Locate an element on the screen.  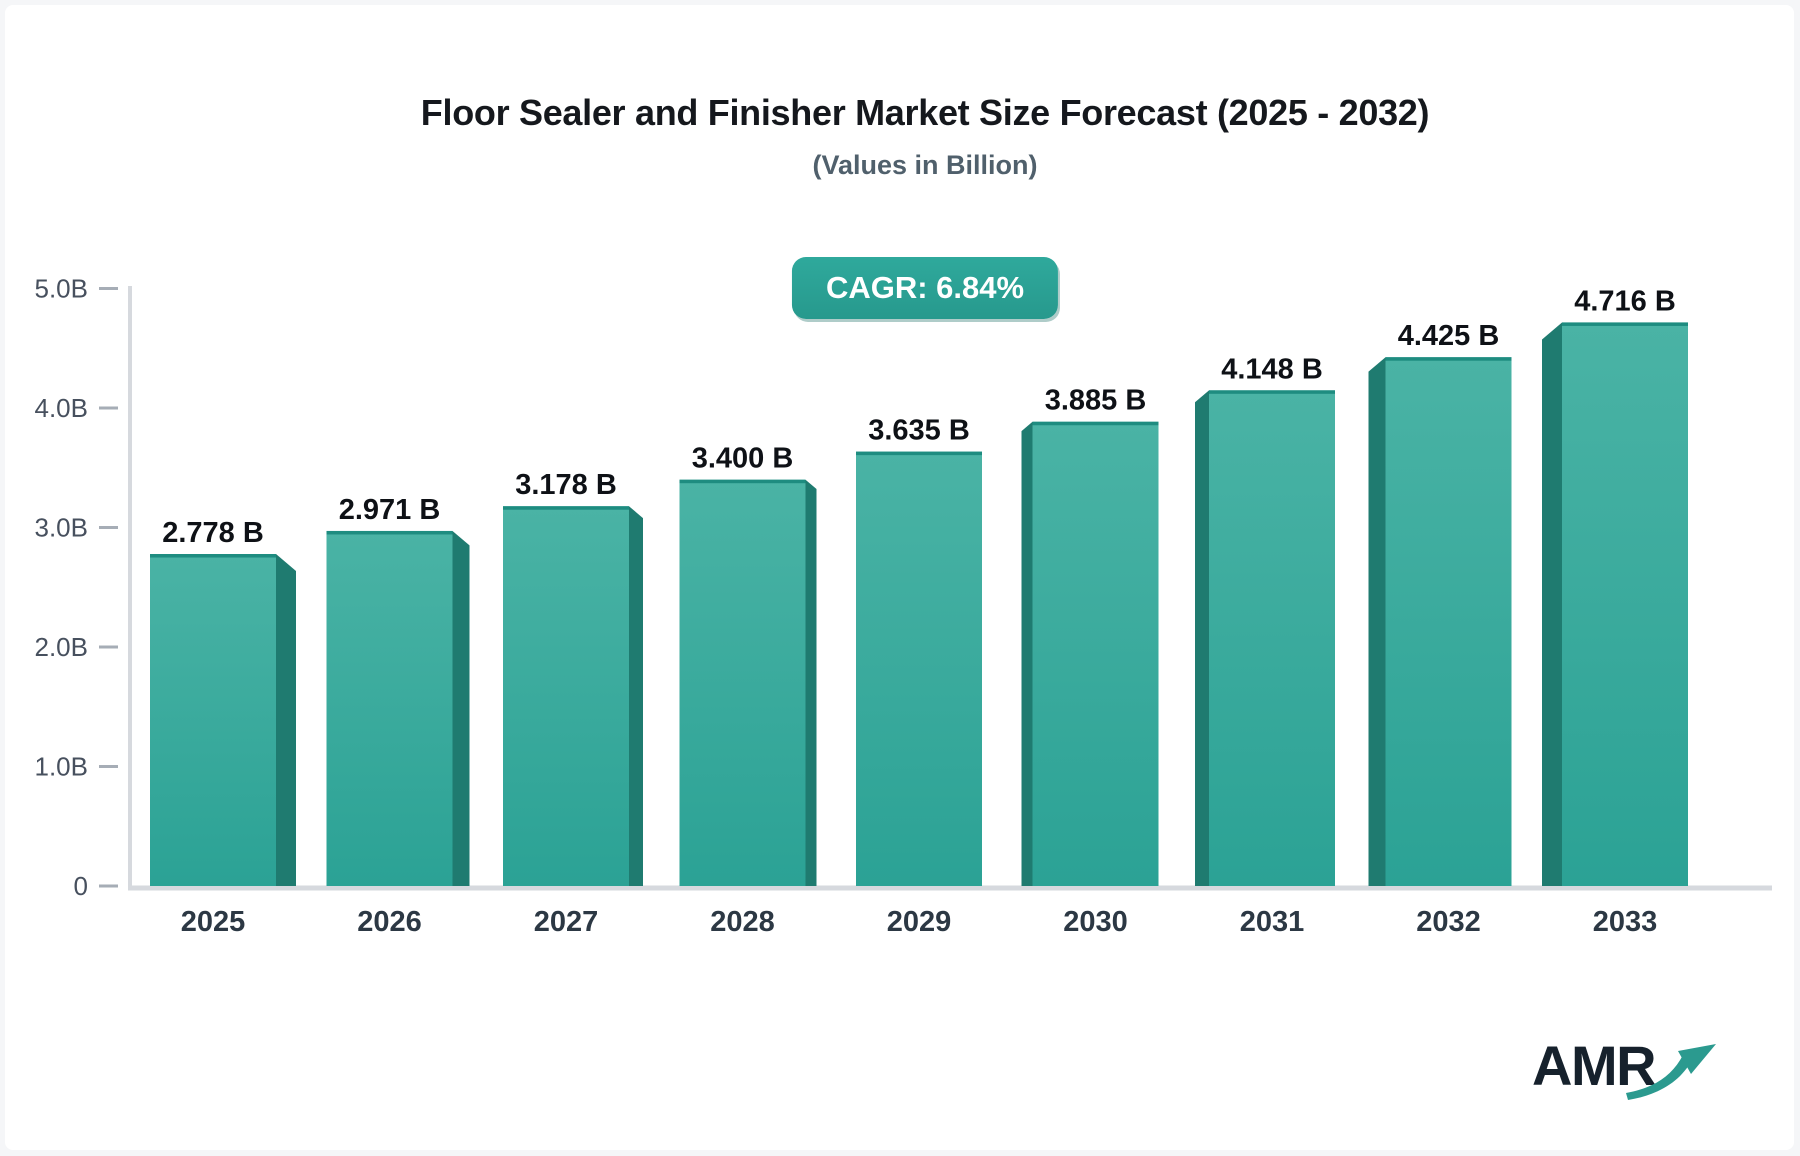
bar-2031 is located at coordinates (1272, 638).